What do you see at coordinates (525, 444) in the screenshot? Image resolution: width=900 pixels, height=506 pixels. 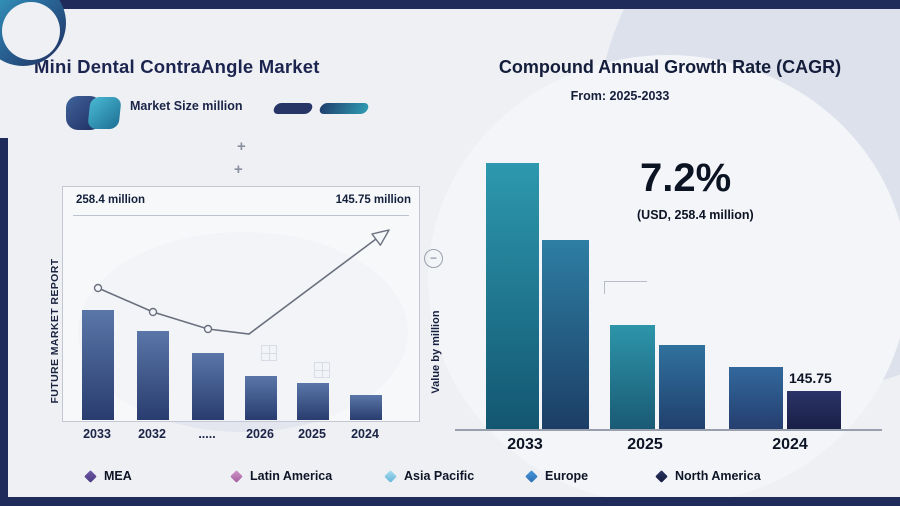 I see `cagr-x-label-2033: 2033` at bounding box center [525, 444].